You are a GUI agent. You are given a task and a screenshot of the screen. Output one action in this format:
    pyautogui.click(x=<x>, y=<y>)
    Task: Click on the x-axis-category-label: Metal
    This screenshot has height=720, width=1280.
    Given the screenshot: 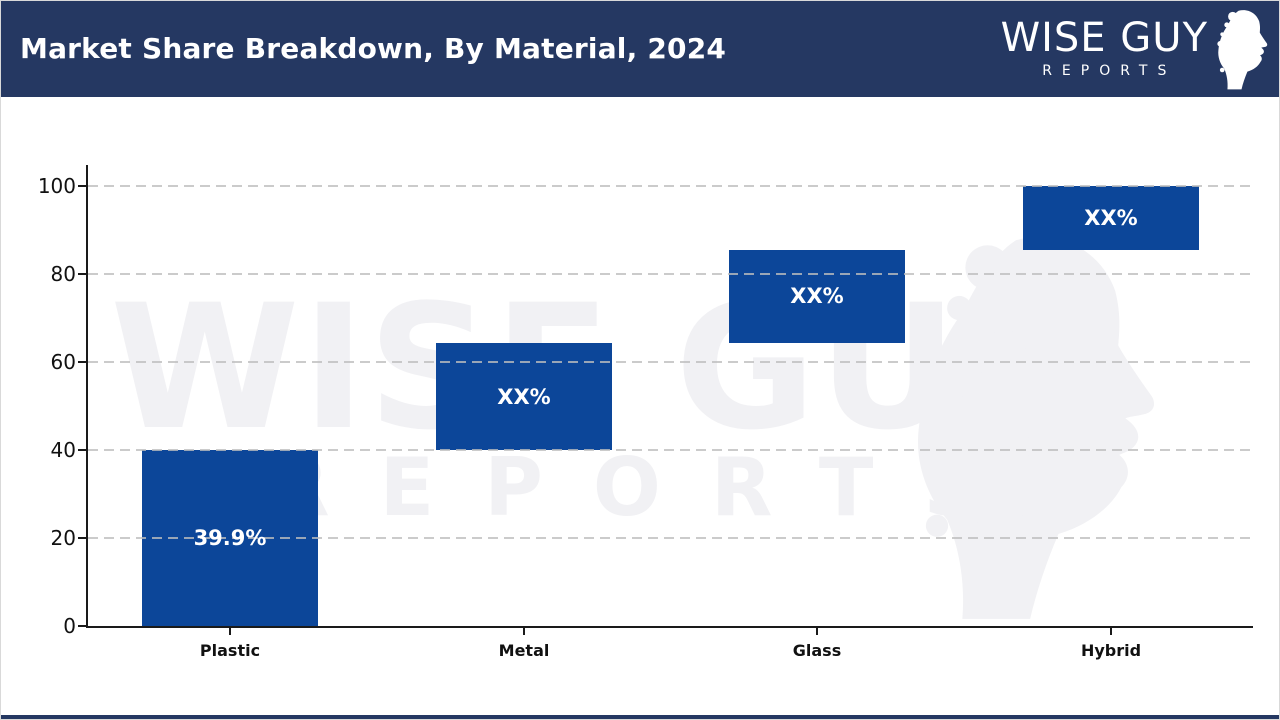 What is the action you would take?
    pyautogui.click(x=524, y=650)
    